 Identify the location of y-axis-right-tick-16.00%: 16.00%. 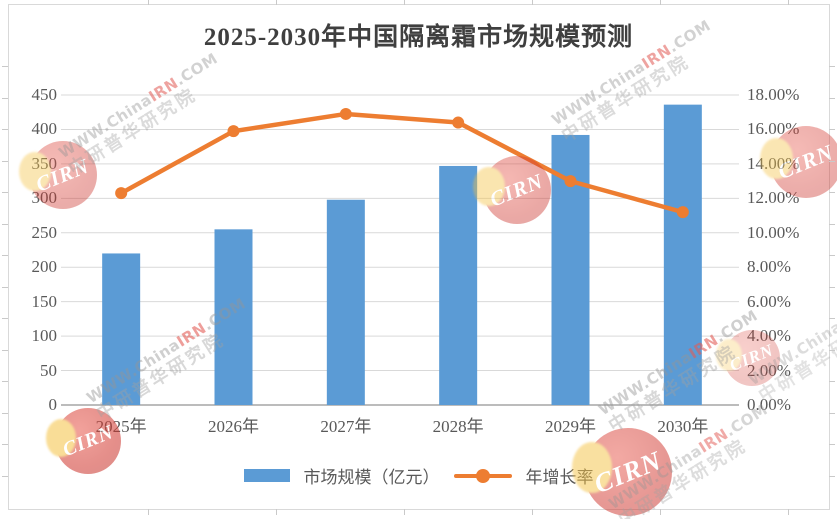
(773, 129).